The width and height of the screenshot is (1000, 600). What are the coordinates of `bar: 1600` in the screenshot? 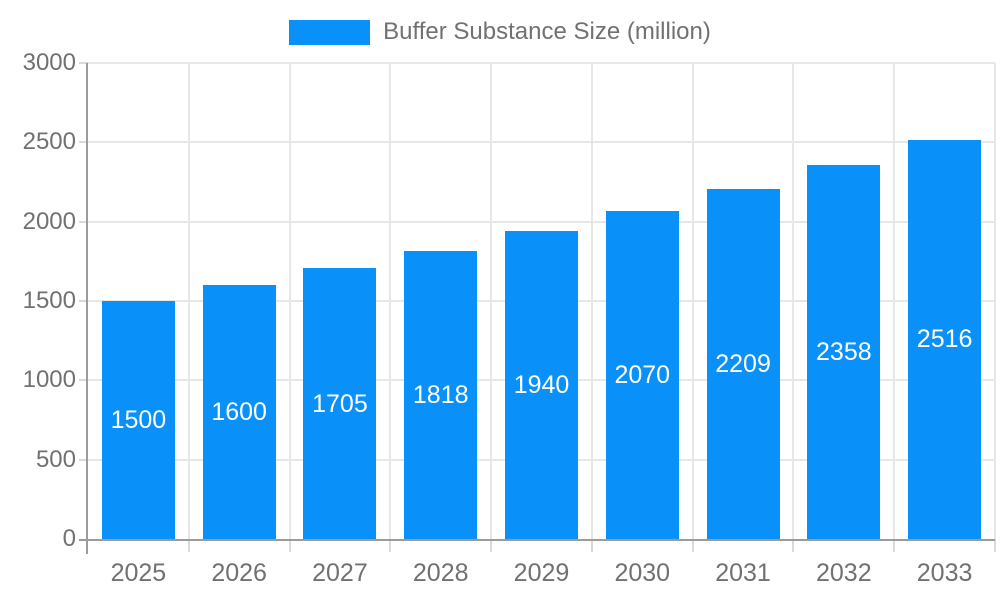 It's located at (239, 412).